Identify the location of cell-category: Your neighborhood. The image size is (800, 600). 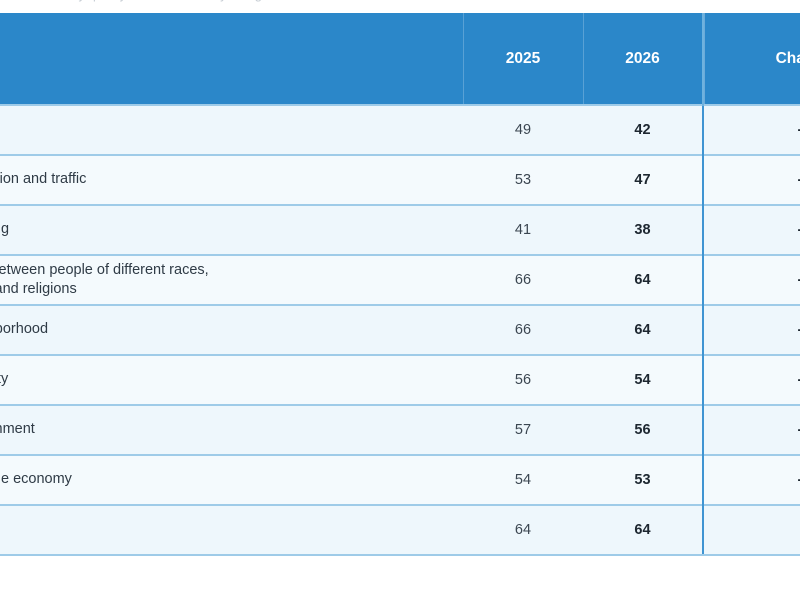
(231, 329).